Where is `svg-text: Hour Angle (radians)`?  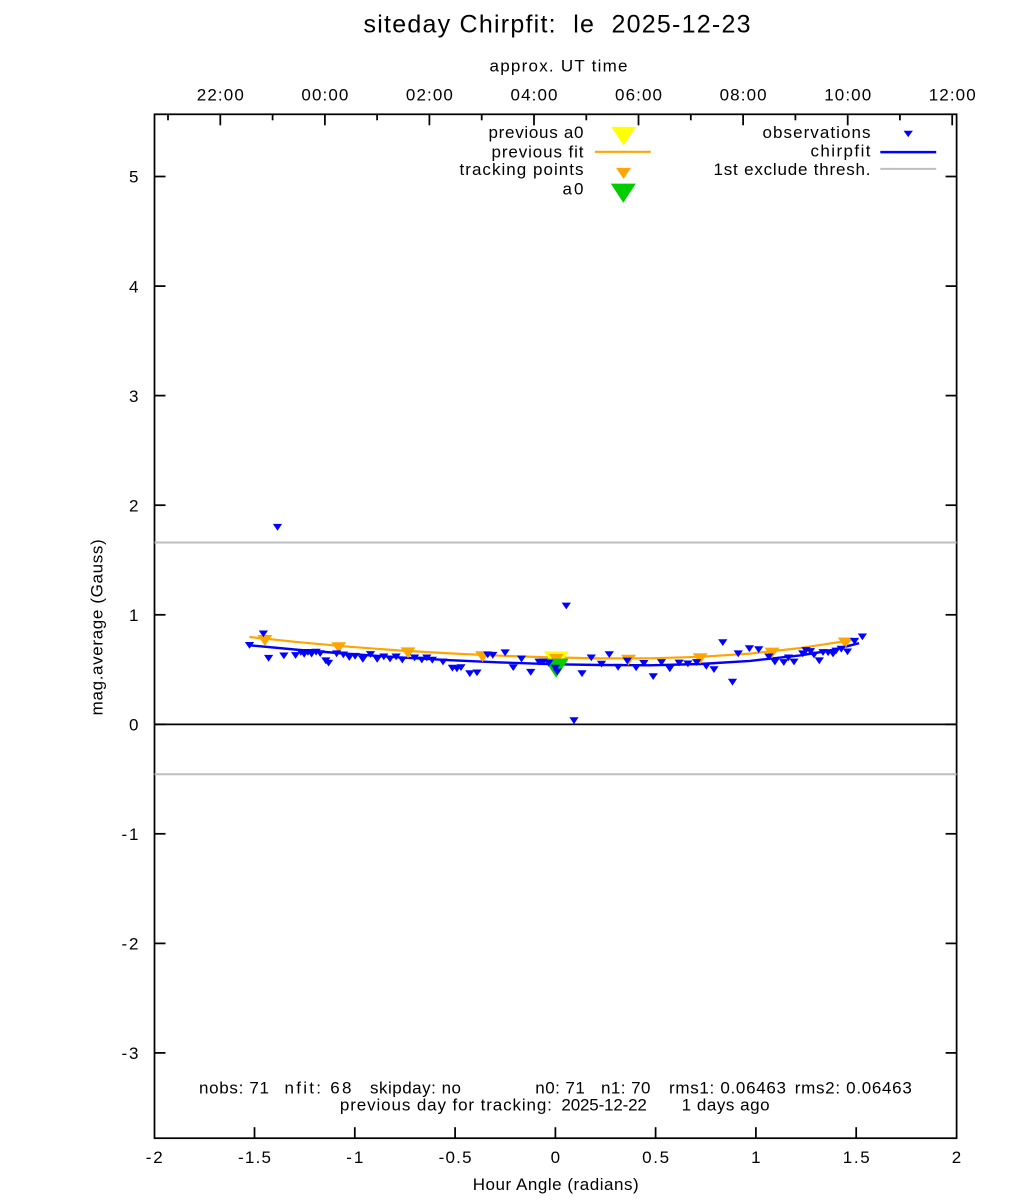 svg-text: Hour Angle (radians) is located at coordinates (556, 1184).